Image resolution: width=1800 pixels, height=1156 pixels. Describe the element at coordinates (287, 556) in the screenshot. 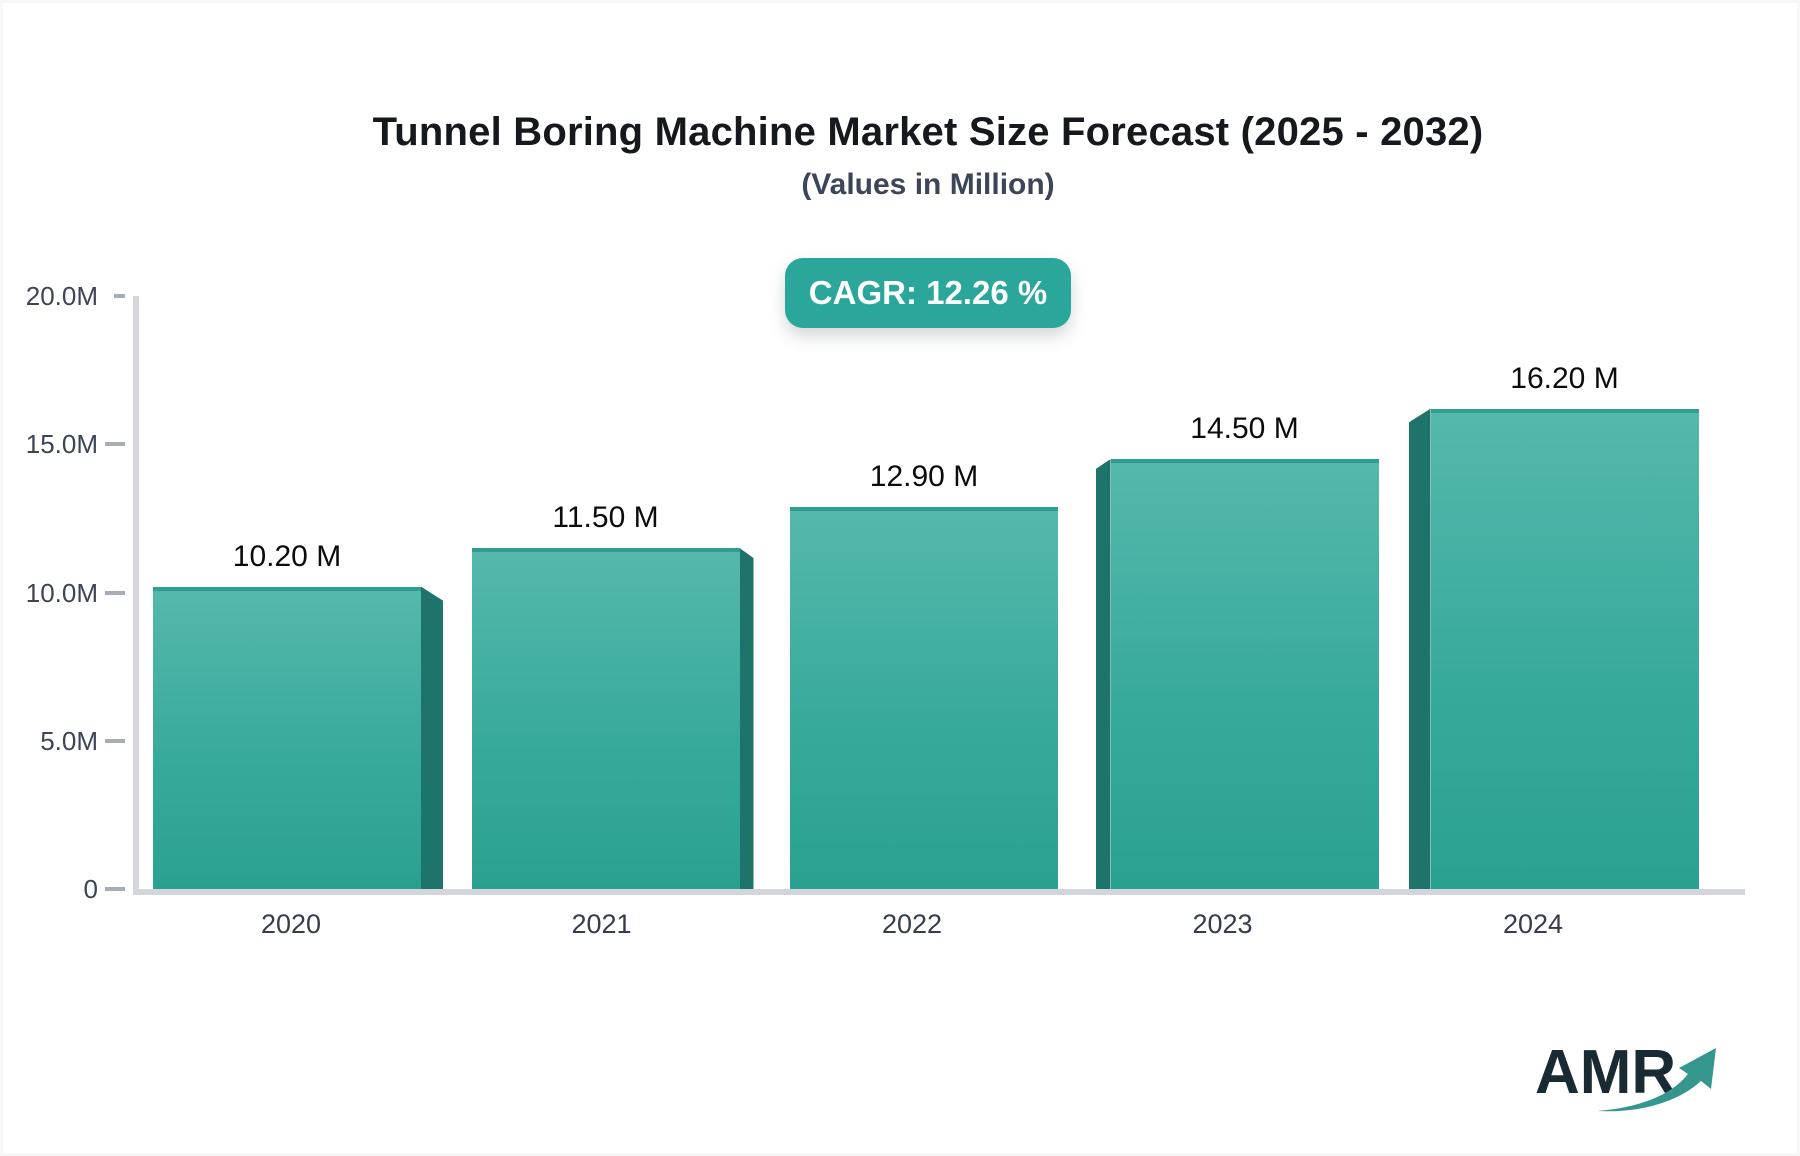

I see `bar-value-label: 10.20 M` at that location.